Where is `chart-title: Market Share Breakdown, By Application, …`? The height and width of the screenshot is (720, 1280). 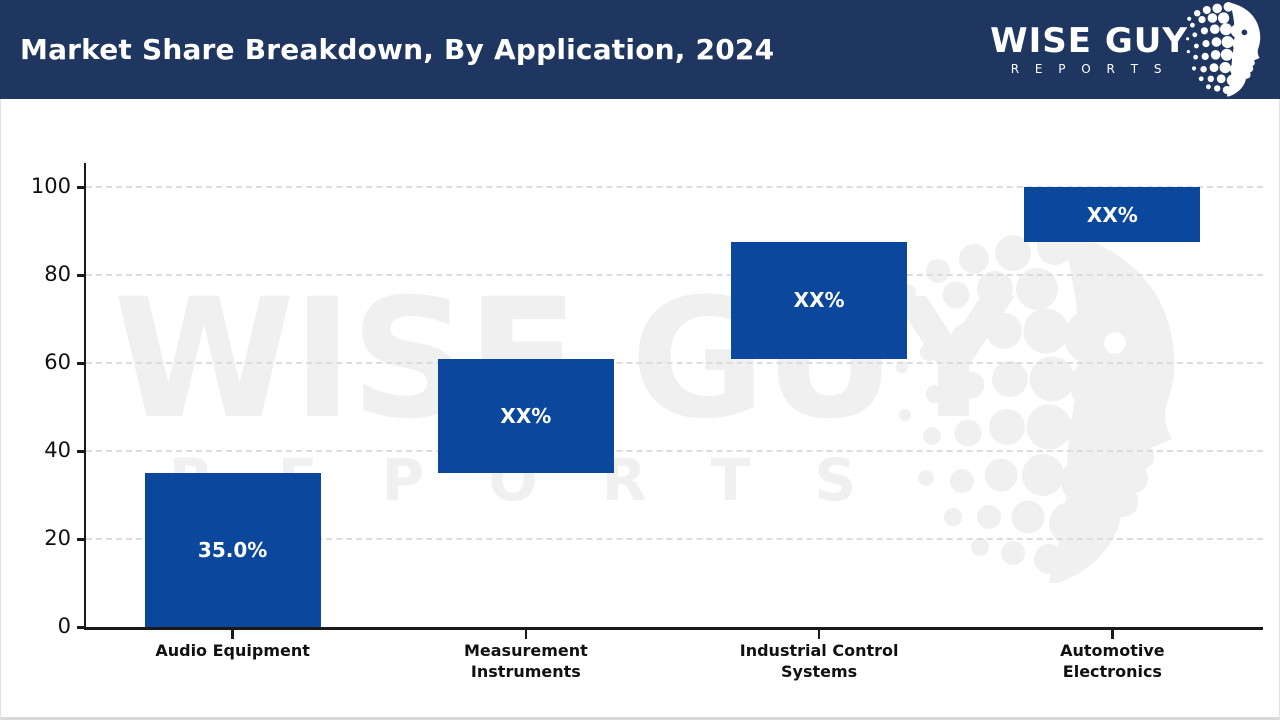
chart-title: Market Share Breakdown, By Application, … is located at coordinates (397, 49).